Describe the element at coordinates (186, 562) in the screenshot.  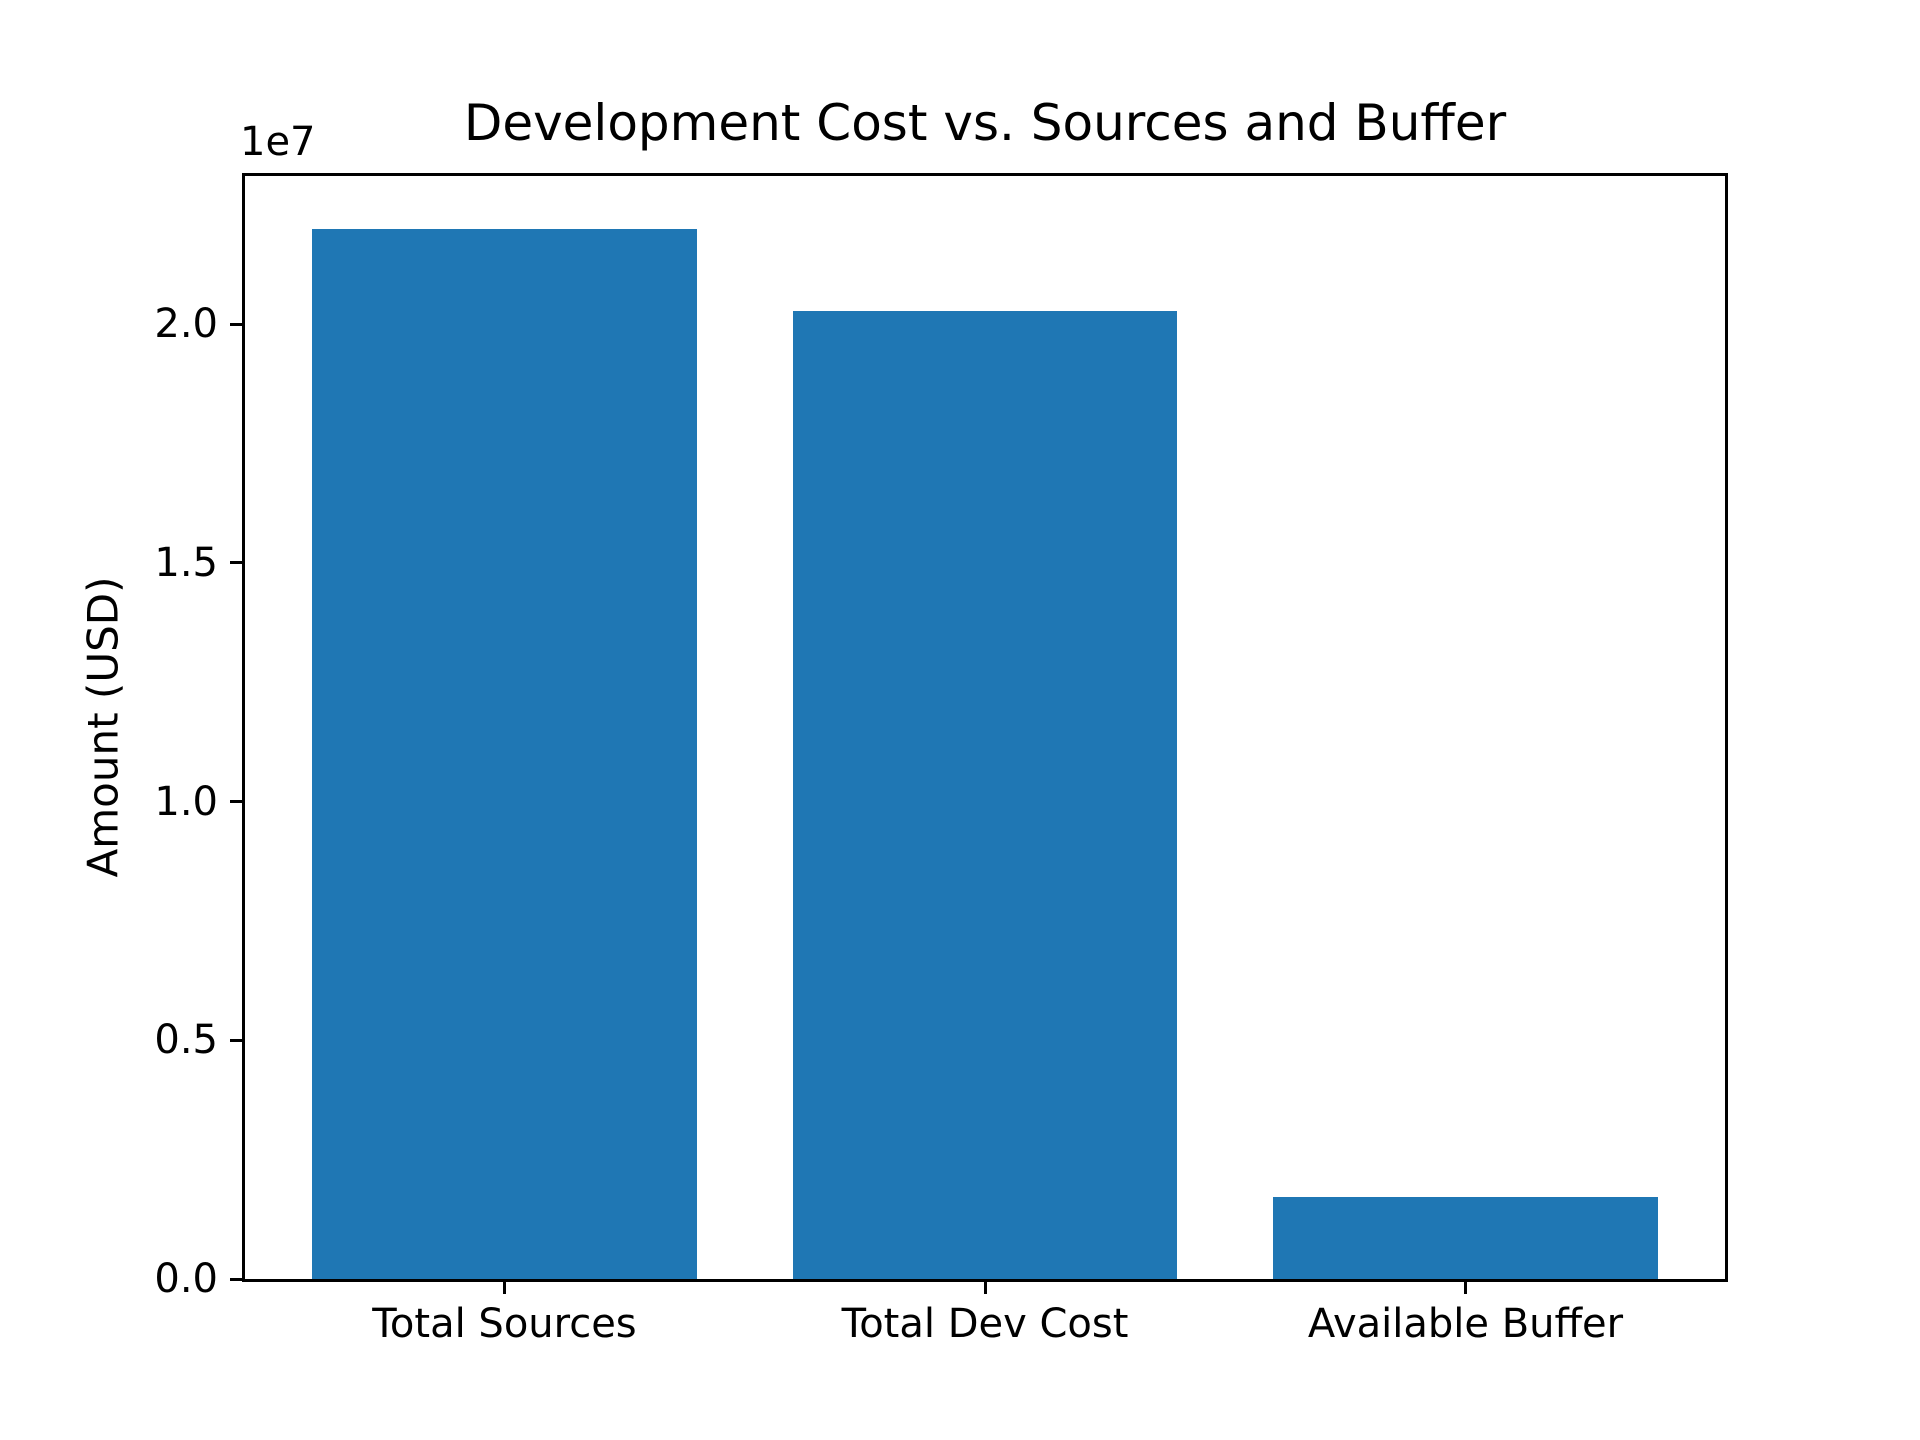
I see `y-tick-label: 1.5` at that location.